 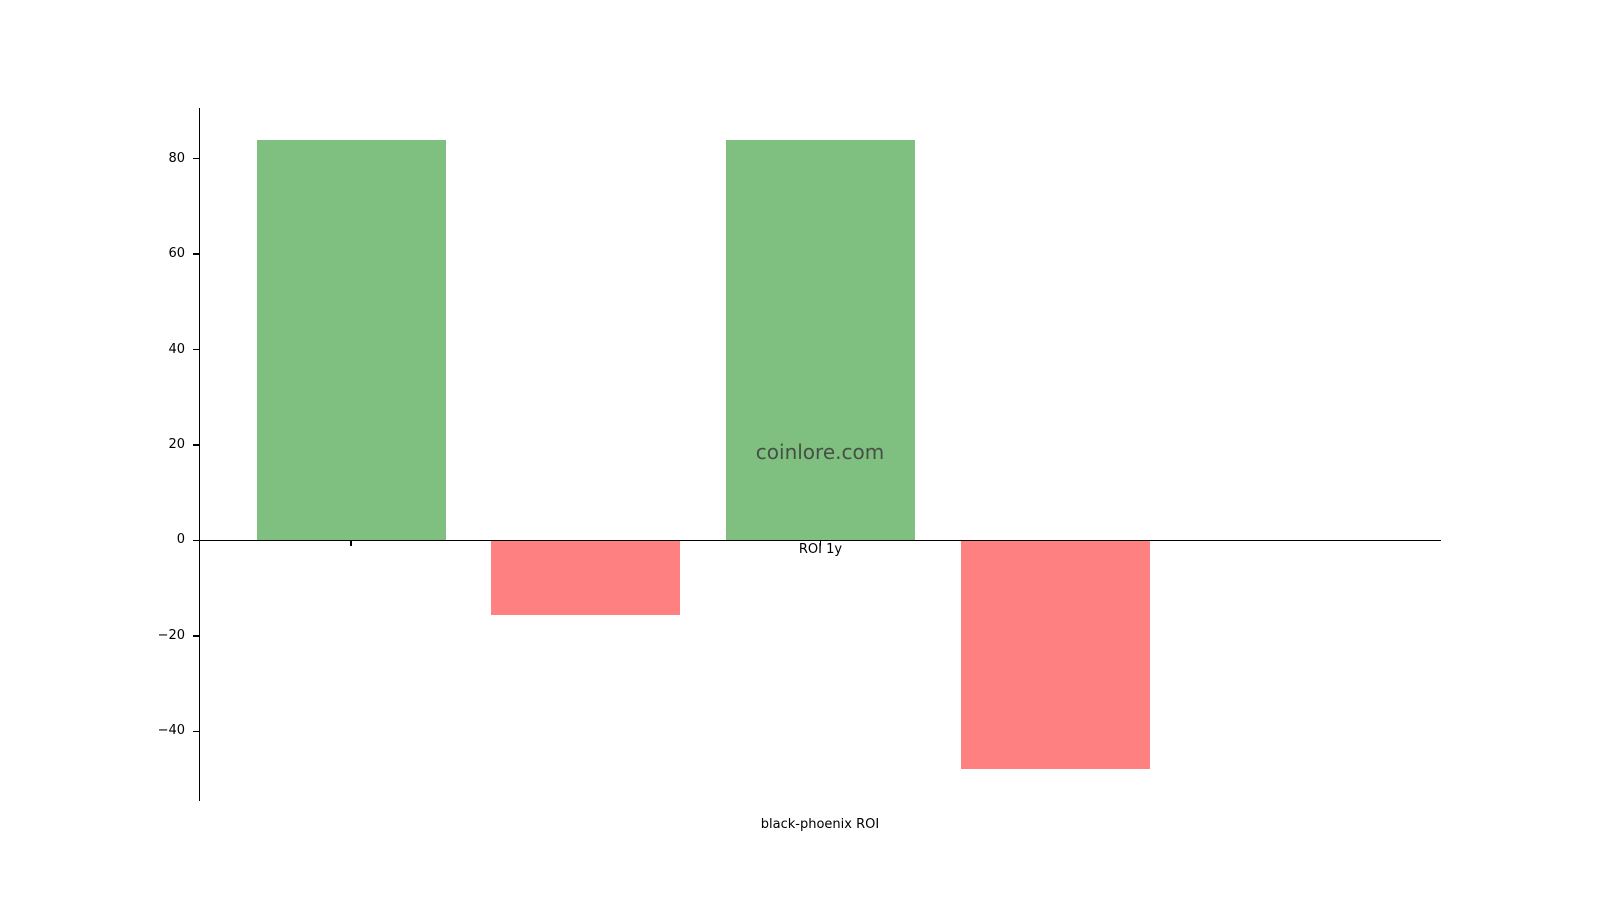 What do you see at coordinates (199, 454) in the screenshot?
I see `y-axis-spine` at bounding box center [199, 454].